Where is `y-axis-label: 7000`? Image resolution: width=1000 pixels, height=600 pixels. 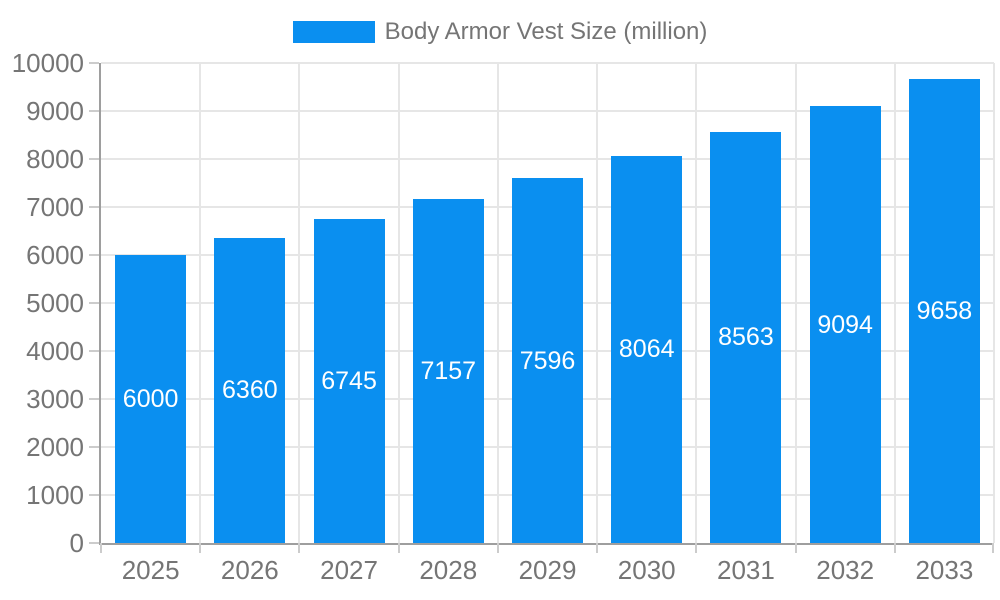
y-axis-label: 7000 is located at coordinates (55, 207).